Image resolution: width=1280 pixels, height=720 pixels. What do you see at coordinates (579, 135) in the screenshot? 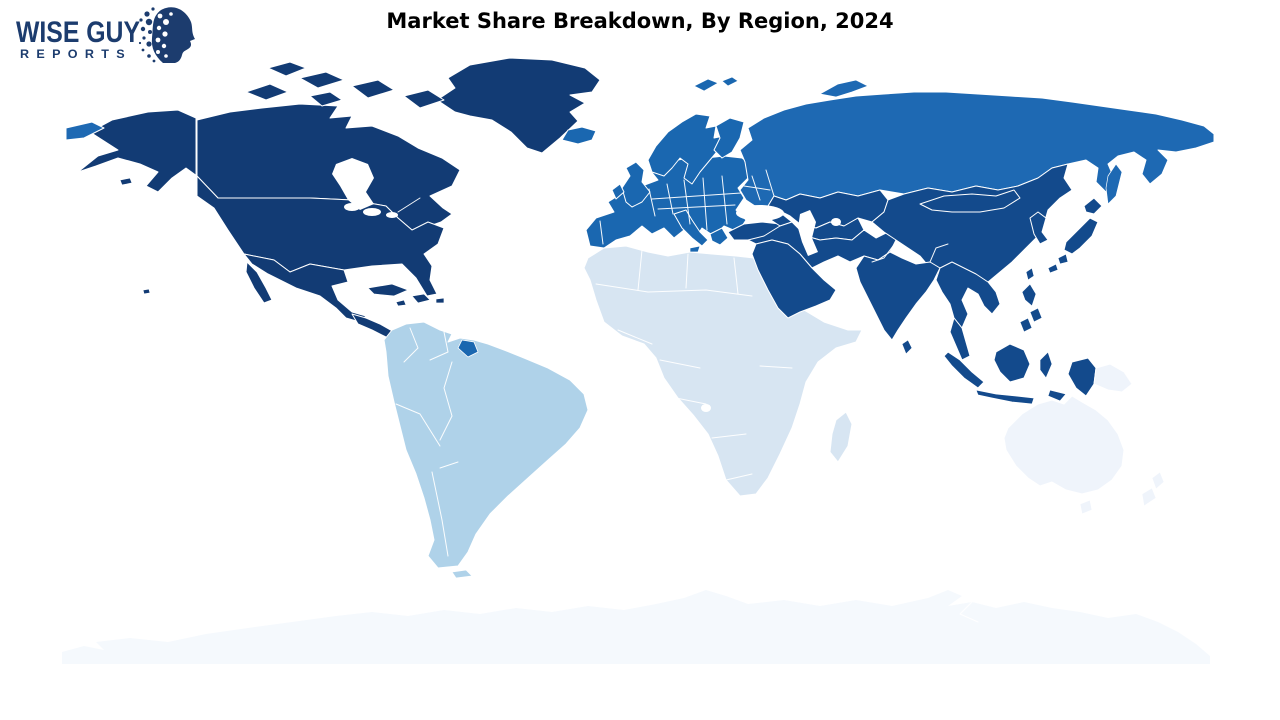
I see `region-iceland` at bounding box center [579, 135].